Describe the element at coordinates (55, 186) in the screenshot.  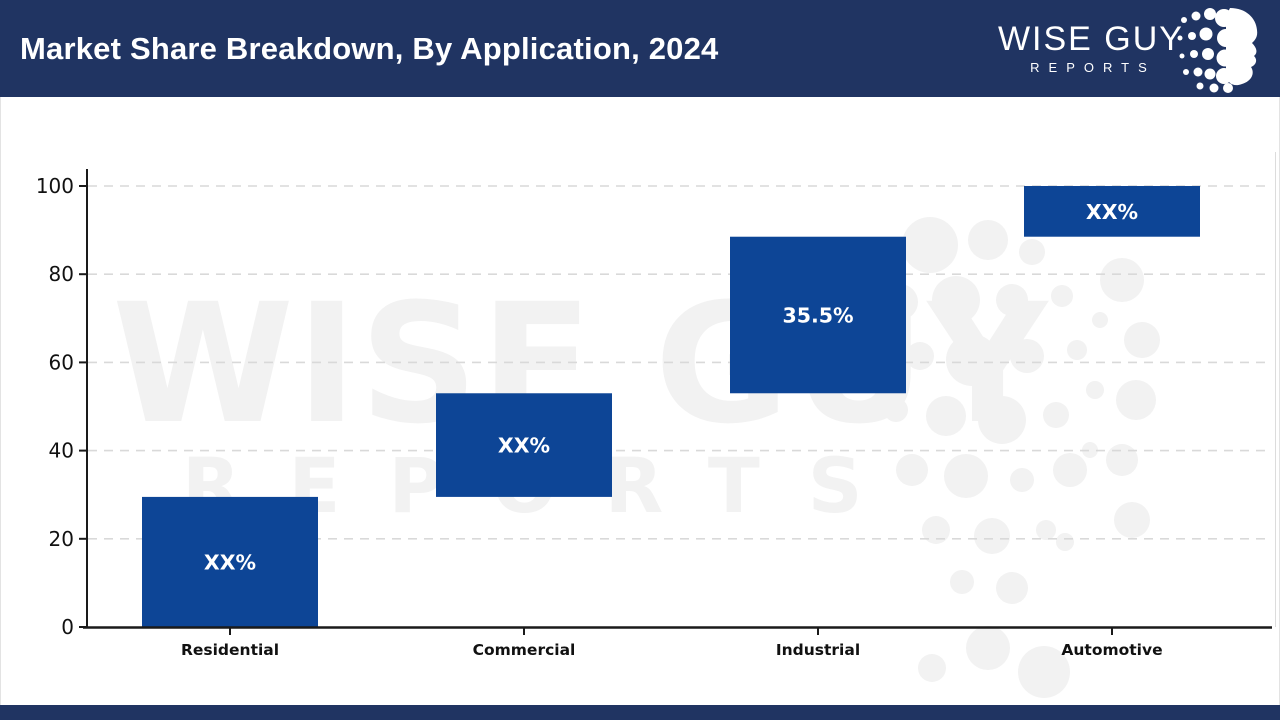
I see `y-tick-label-100: 100` at that location.